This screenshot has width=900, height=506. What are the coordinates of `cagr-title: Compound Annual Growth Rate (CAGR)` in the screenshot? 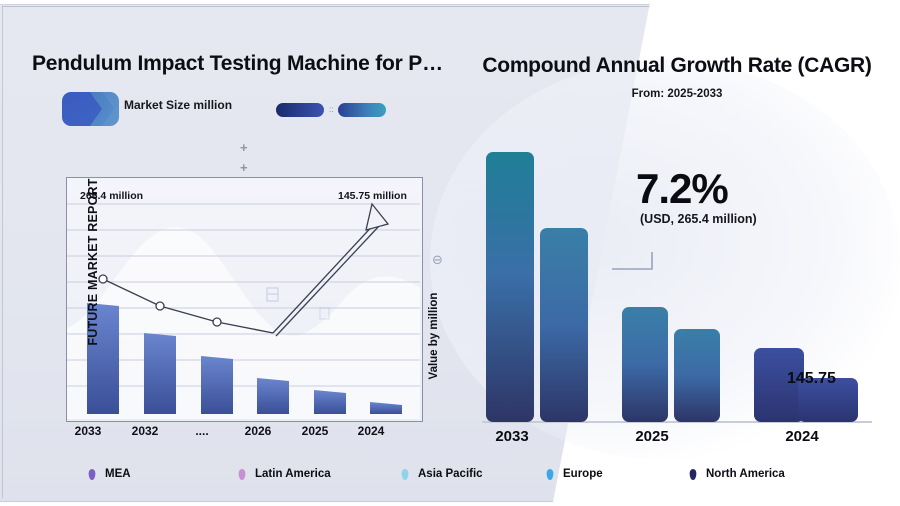 It's located at (677, 65).